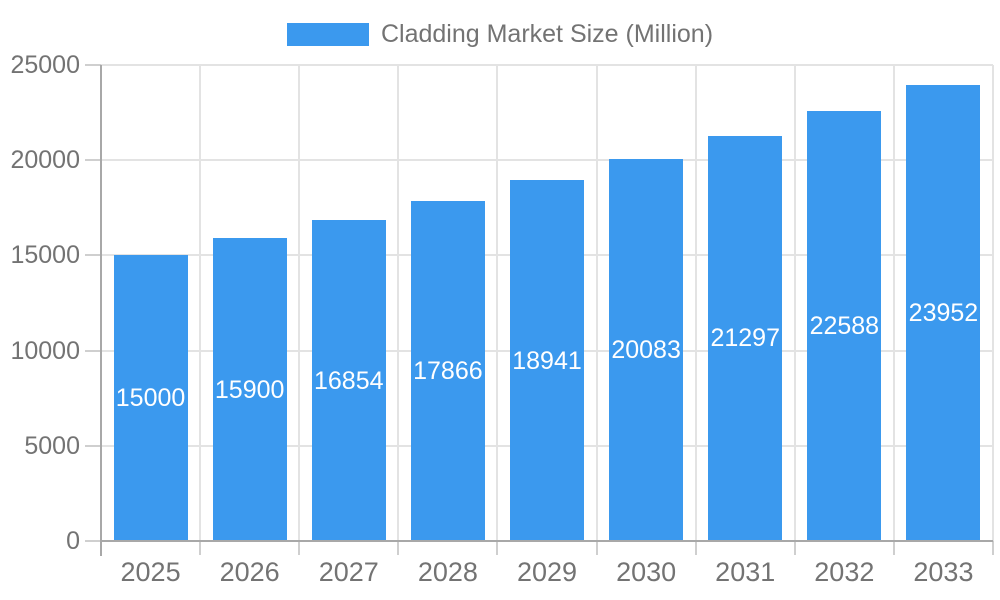  I want to click on bar-value-label: 15900, so click(249, 389).